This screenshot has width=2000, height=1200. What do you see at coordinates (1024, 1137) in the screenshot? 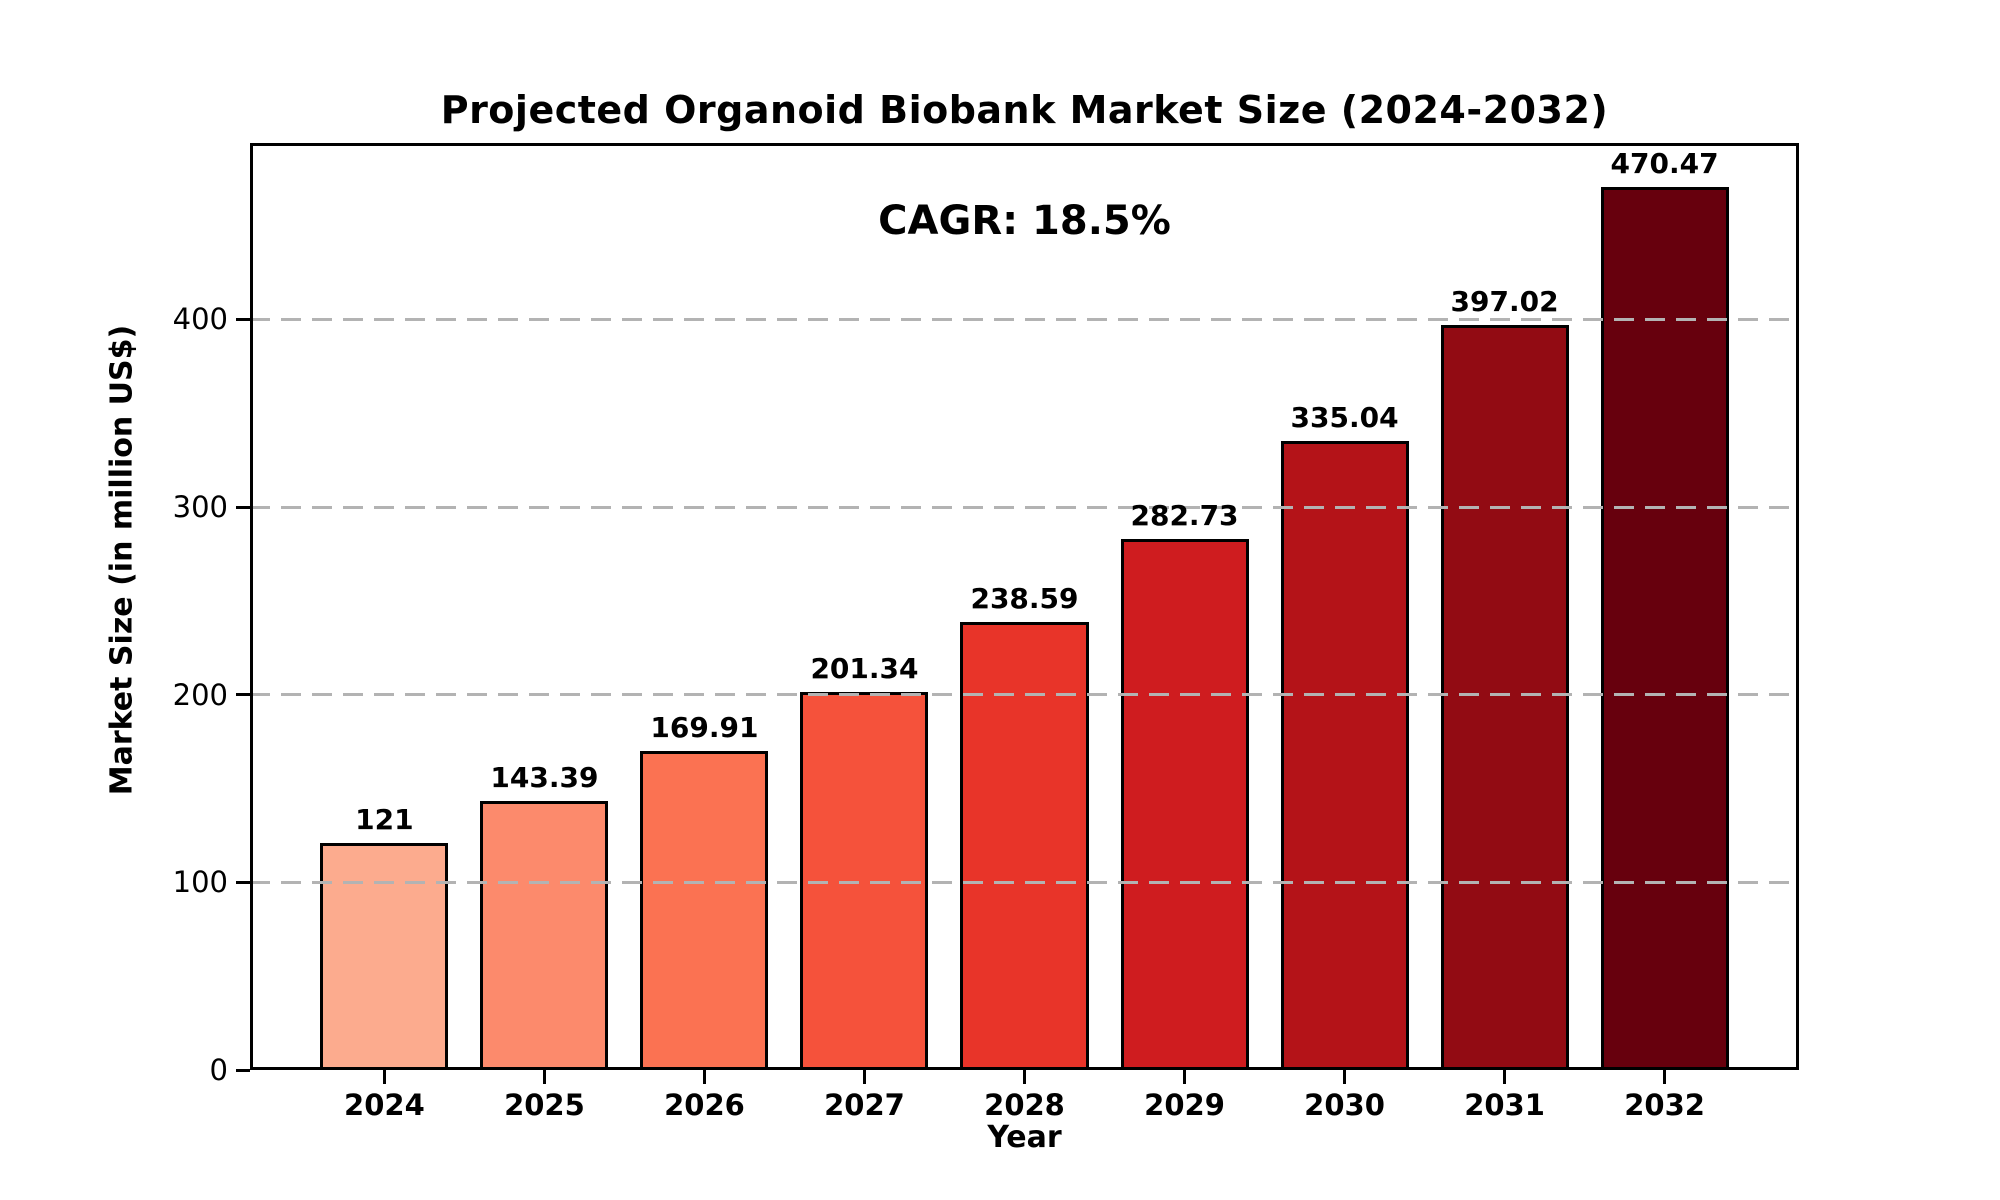
I see `x-axis-label: Year` at bounding box center [1024, 1137].